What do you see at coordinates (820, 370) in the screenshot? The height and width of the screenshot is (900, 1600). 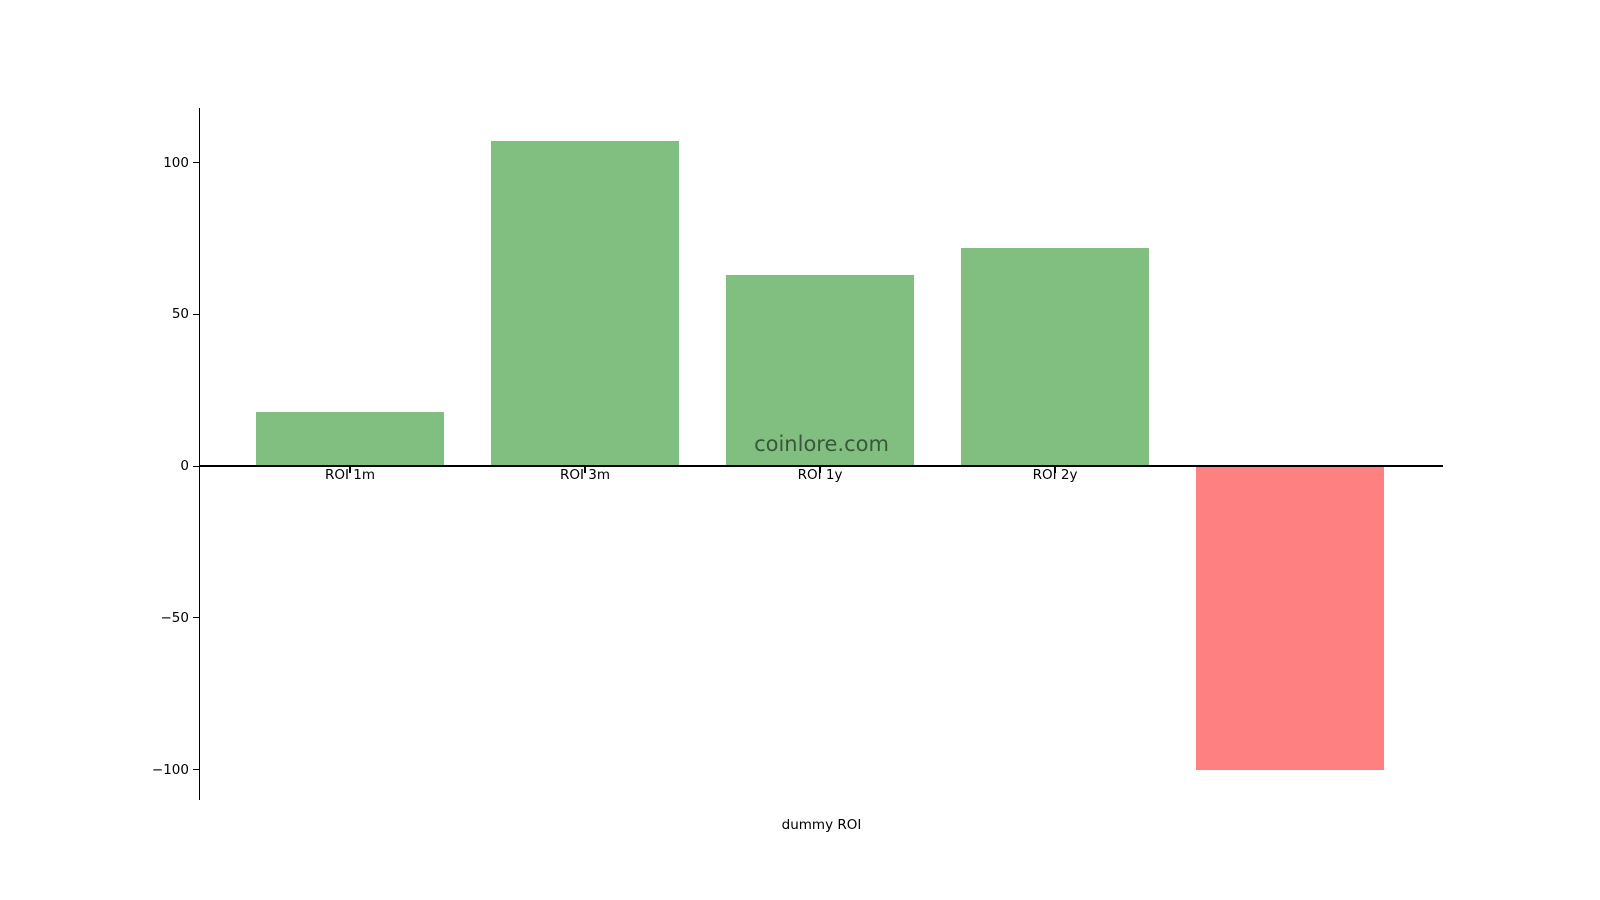 I see `bar-roi-1y` at bounding box center [820, 370].